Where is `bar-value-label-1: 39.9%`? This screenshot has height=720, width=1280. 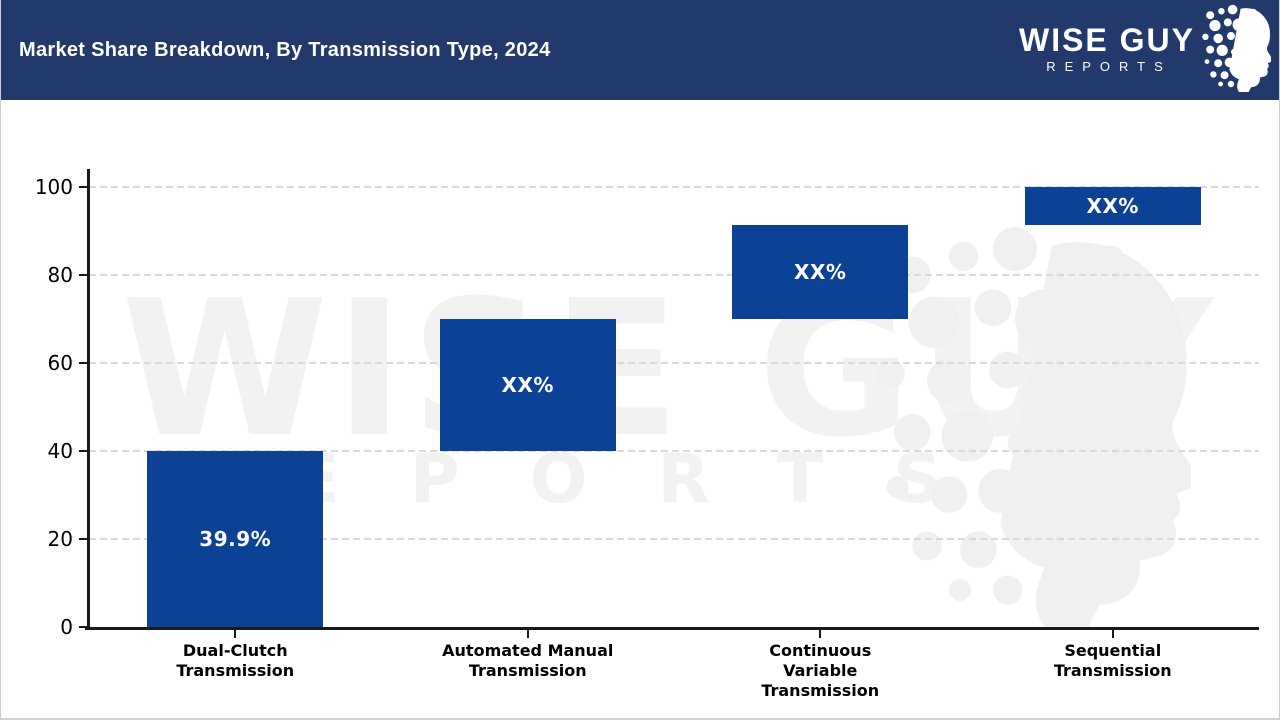
bar-value-label-1: 39.9% is located at coordinates (235, 539).